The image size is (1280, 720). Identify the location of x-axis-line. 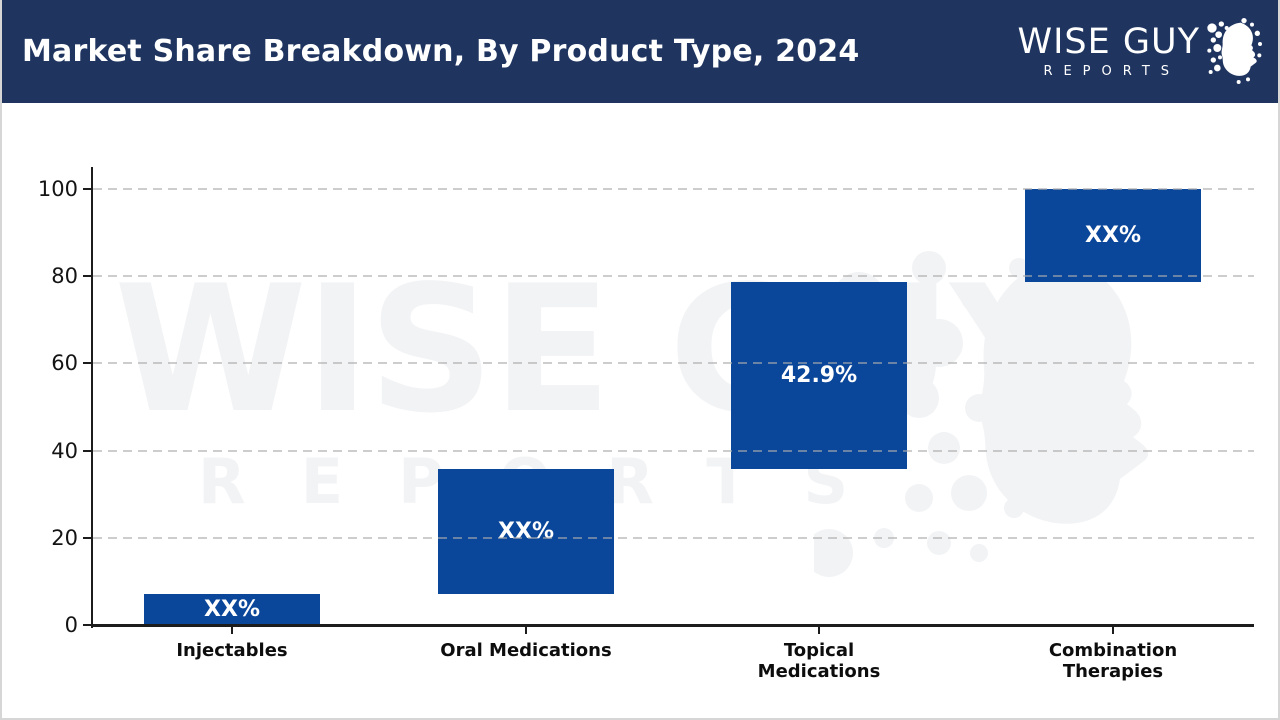
(672, 625).